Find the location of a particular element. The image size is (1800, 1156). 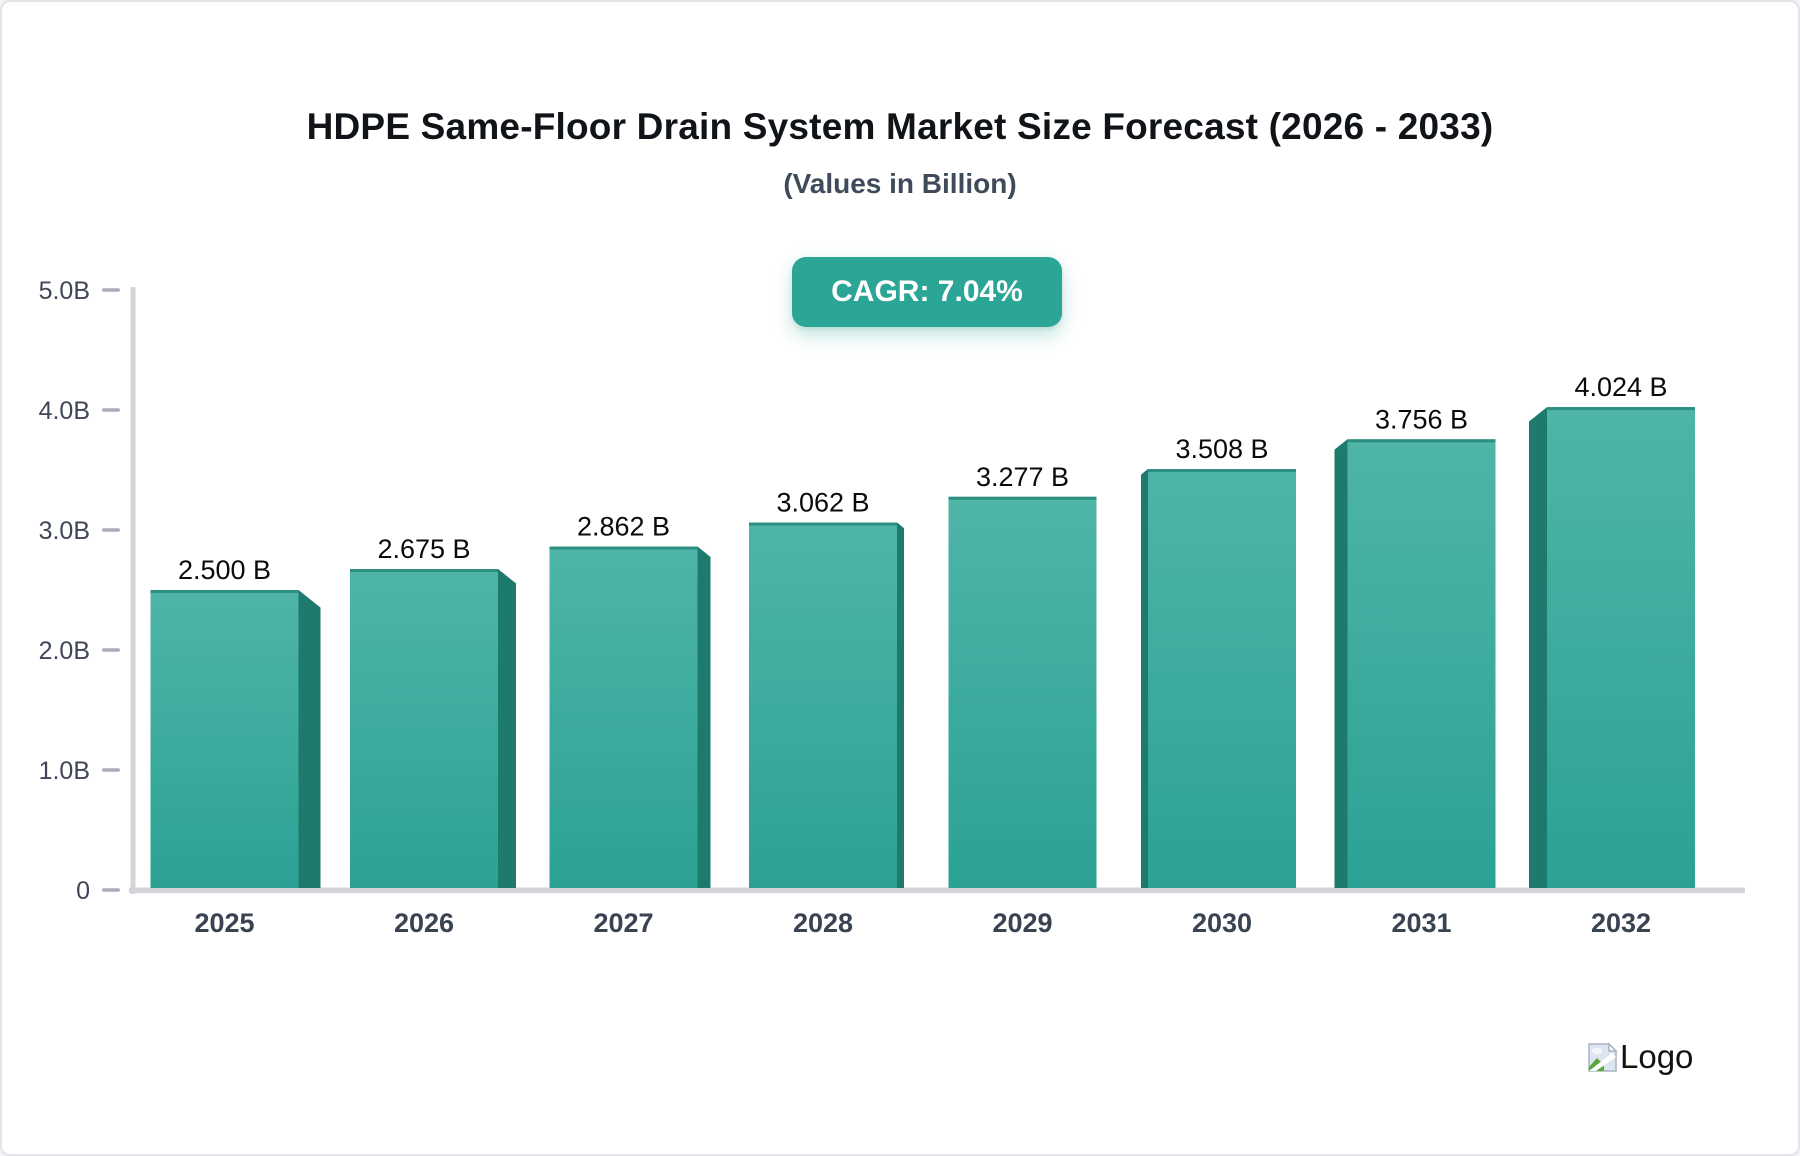

bar-side-face-2032 is located at coordinates (1538, 647).